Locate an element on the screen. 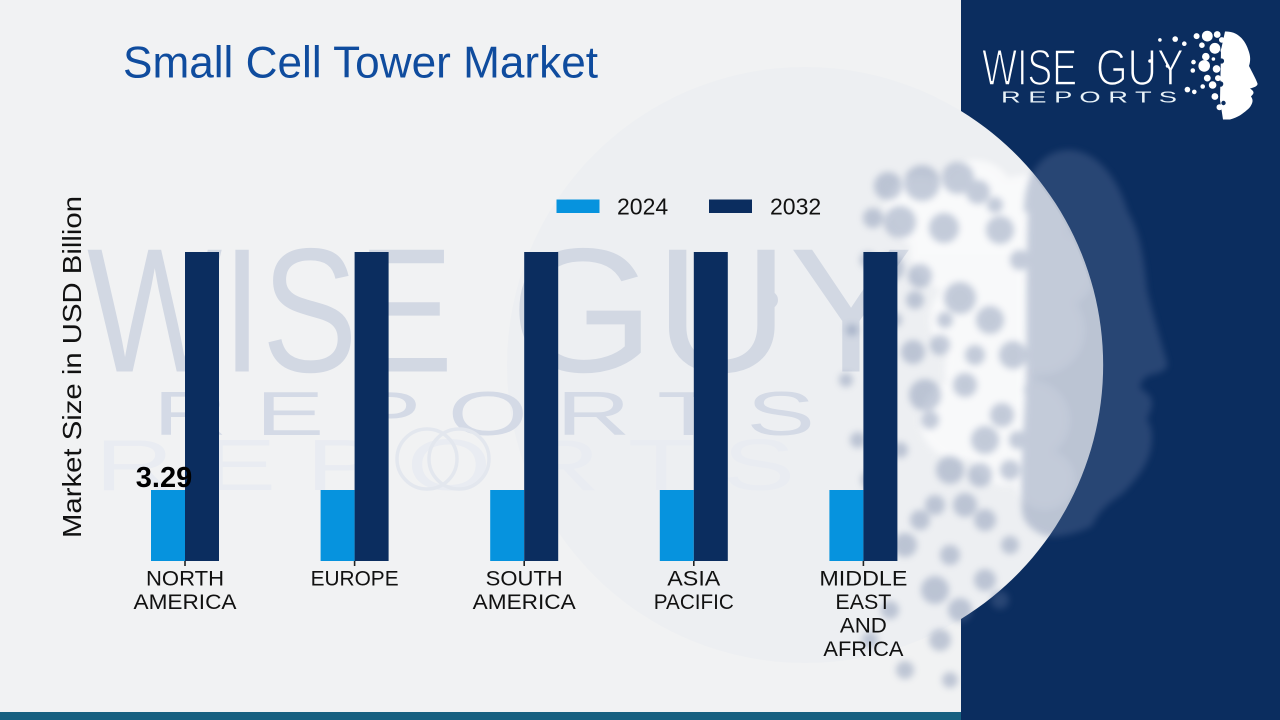 The image size is (1280, 720). svg-text: R E P O R T S is located at coordinates (1089, 98).